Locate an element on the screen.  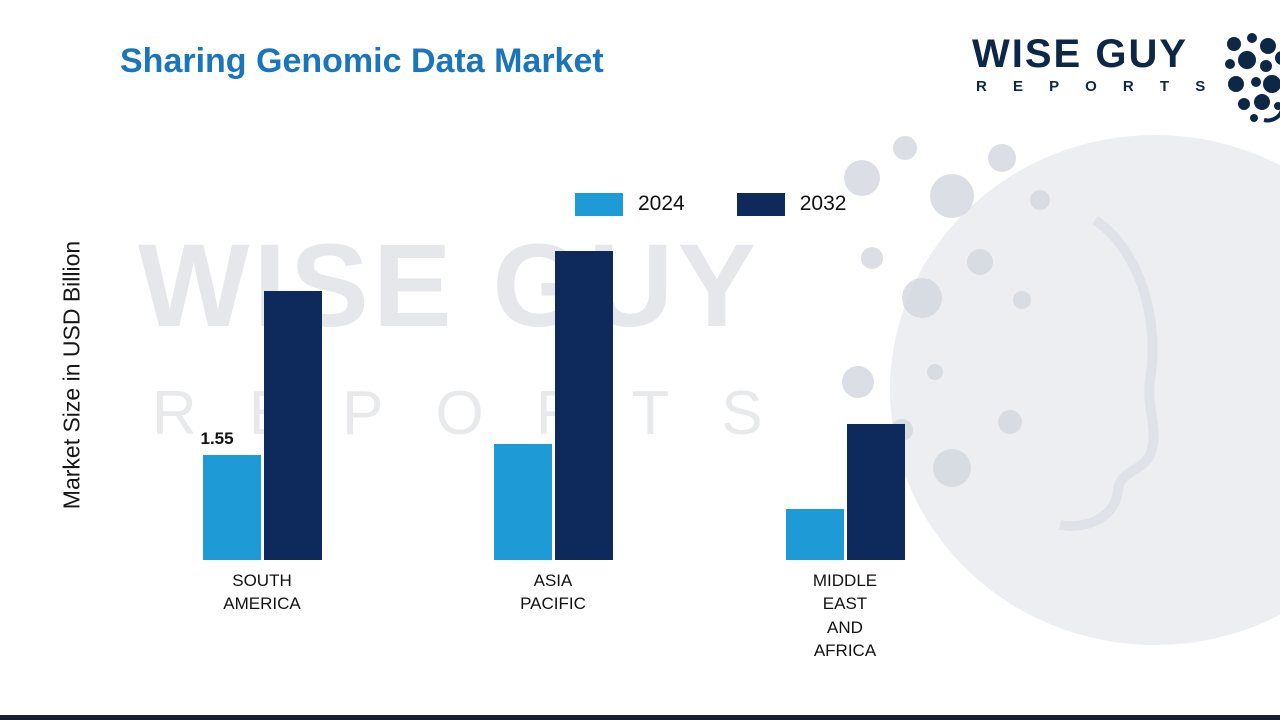
bar-2024-asia-pacific is located at coordinates (522, 502).